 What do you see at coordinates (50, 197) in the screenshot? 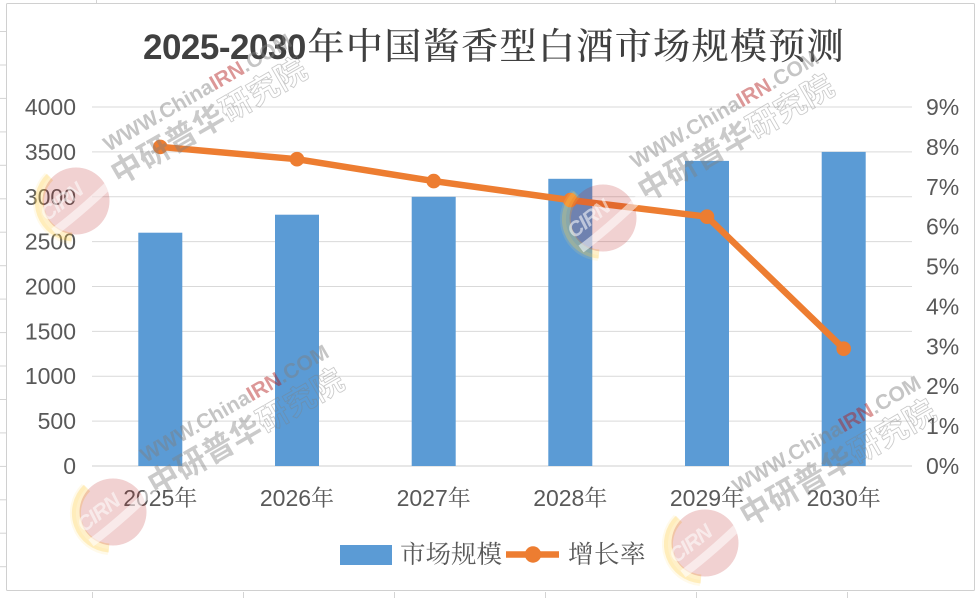
I see `svg-text: 3000` at bounding box center [50, 197].